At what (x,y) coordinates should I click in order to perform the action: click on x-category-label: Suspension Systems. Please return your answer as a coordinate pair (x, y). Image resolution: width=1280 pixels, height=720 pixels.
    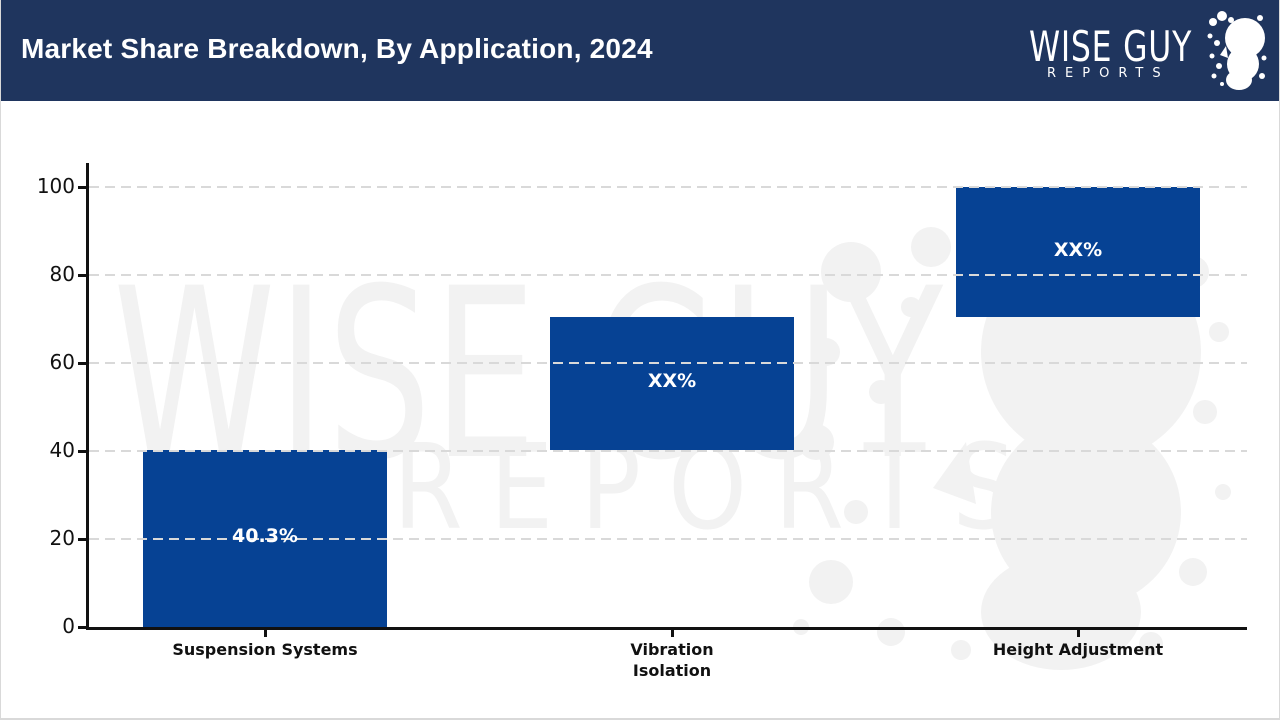
    Looking at the image, I should click on (265, 649).